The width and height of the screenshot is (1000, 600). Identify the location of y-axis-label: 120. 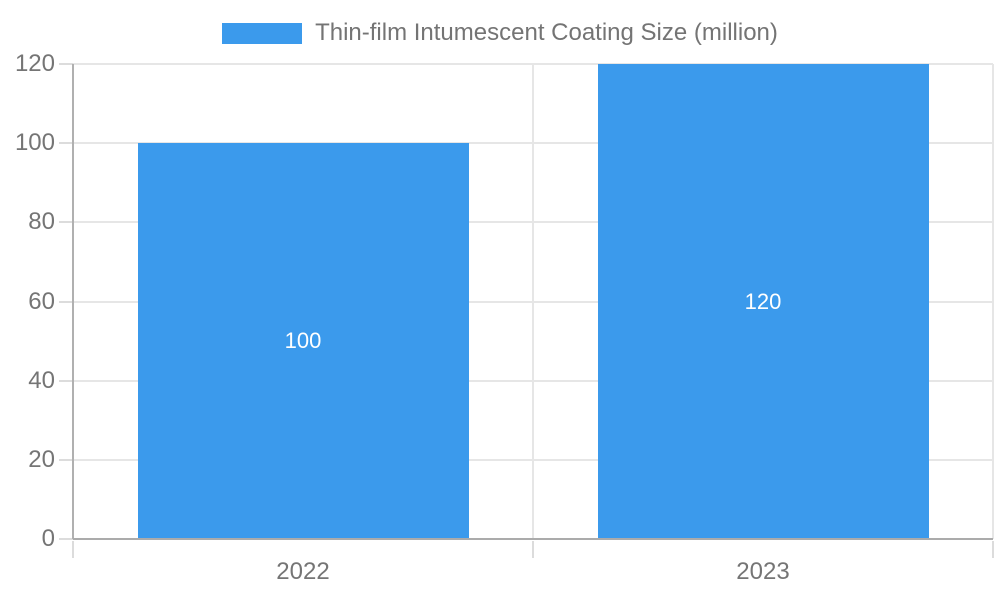
(34, 63).